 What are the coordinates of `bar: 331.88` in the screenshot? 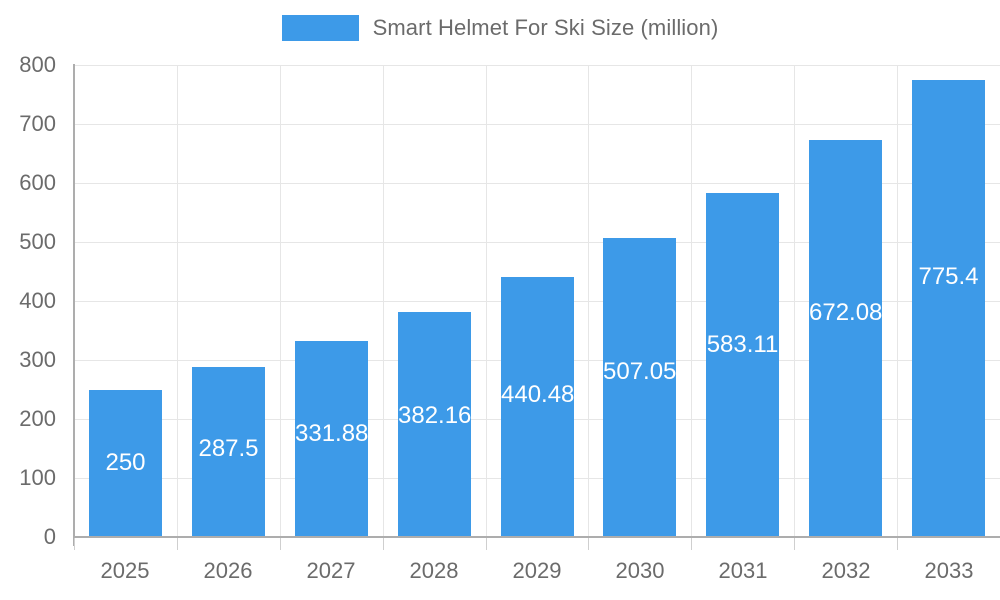 It's located at (331, 439).